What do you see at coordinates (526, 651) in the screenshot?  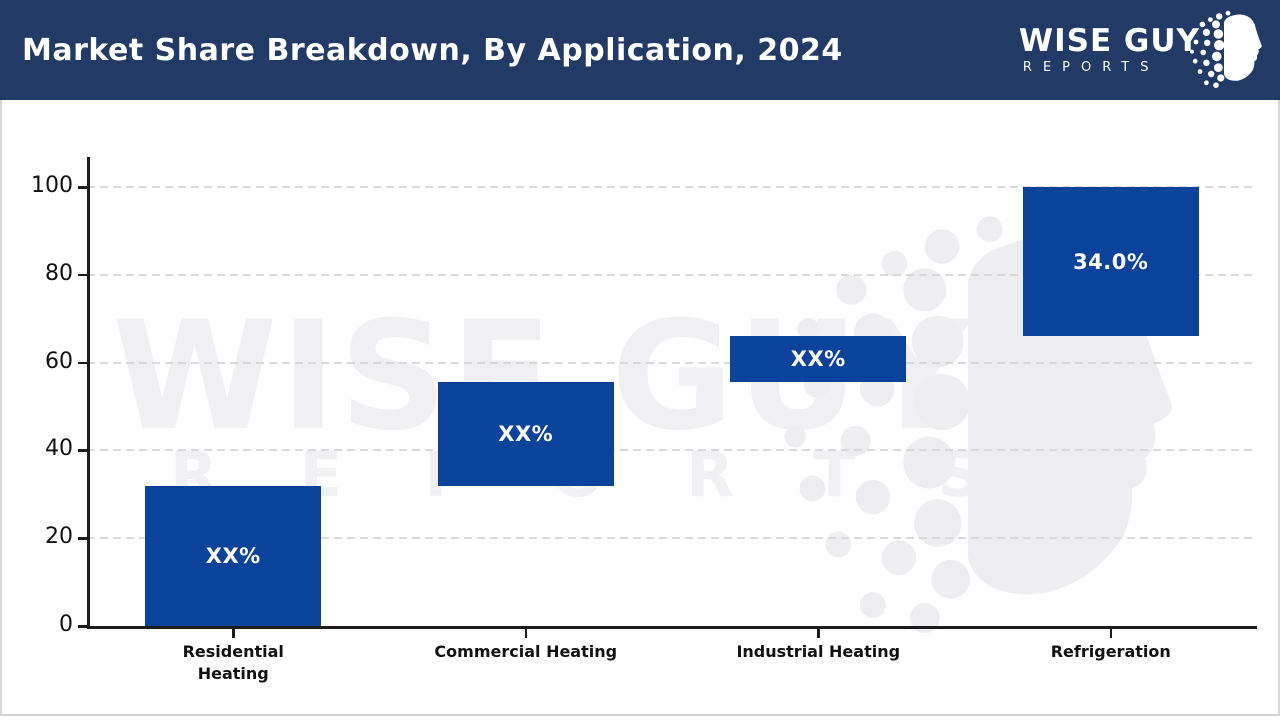 I see `x-label-commercial-heating: Commercial Heating` at bounding box center [526, 651].